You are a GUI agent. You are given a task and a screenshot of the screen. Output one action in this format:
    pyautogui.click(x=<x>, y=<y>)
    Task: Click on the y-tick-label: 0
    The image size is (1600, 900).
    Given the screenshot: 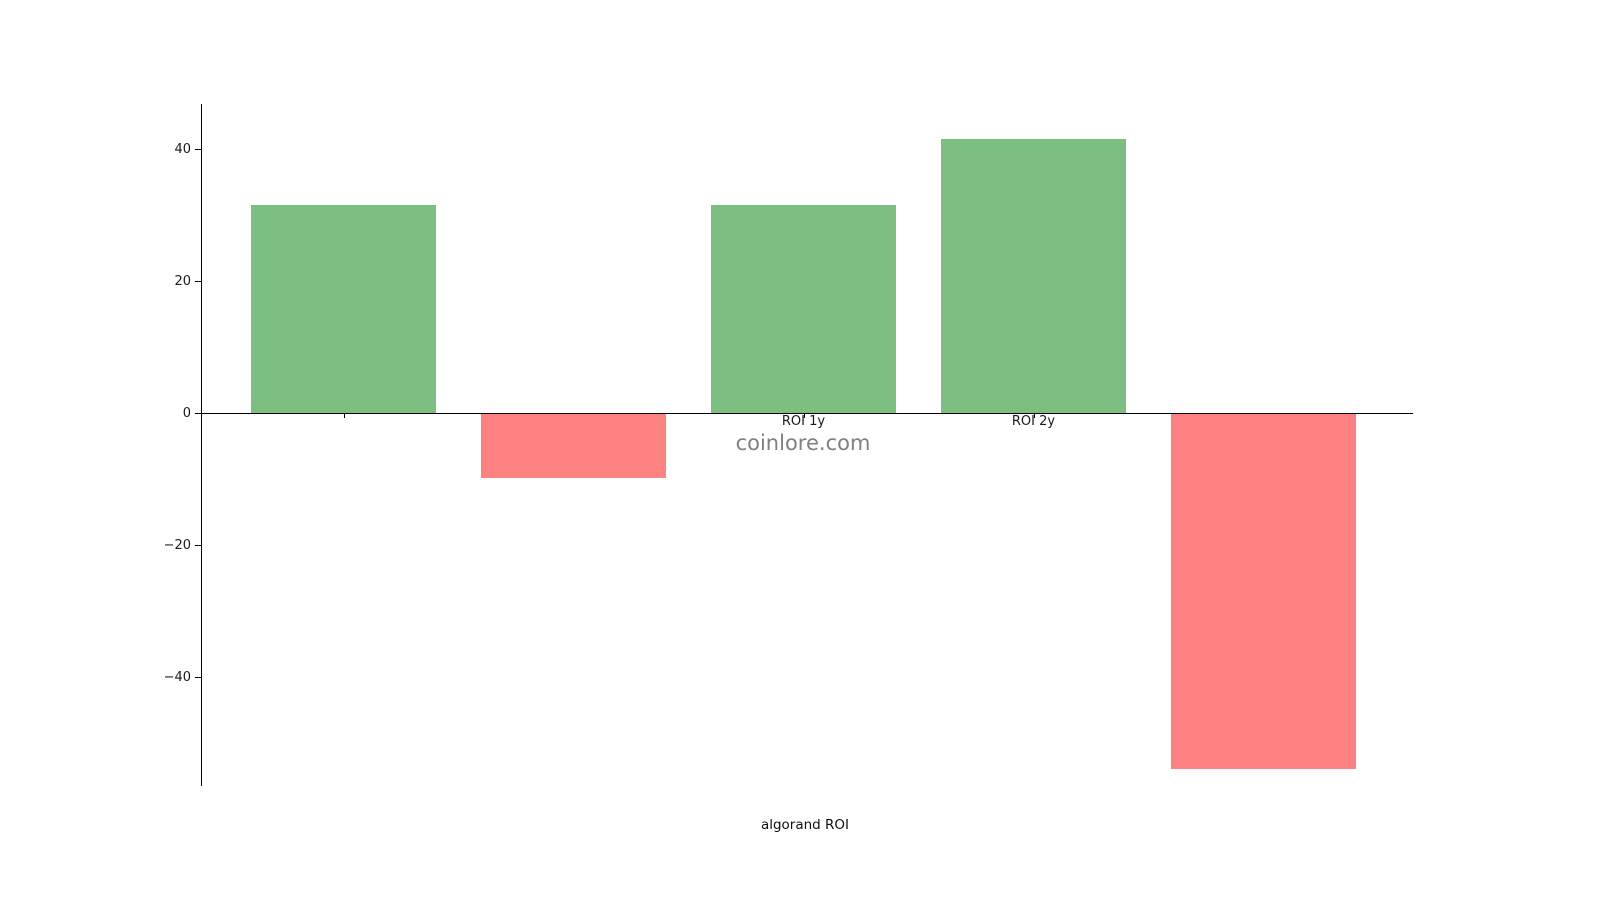 What is the action you would take?
    pyautogui.click(x=186, y=413)
    